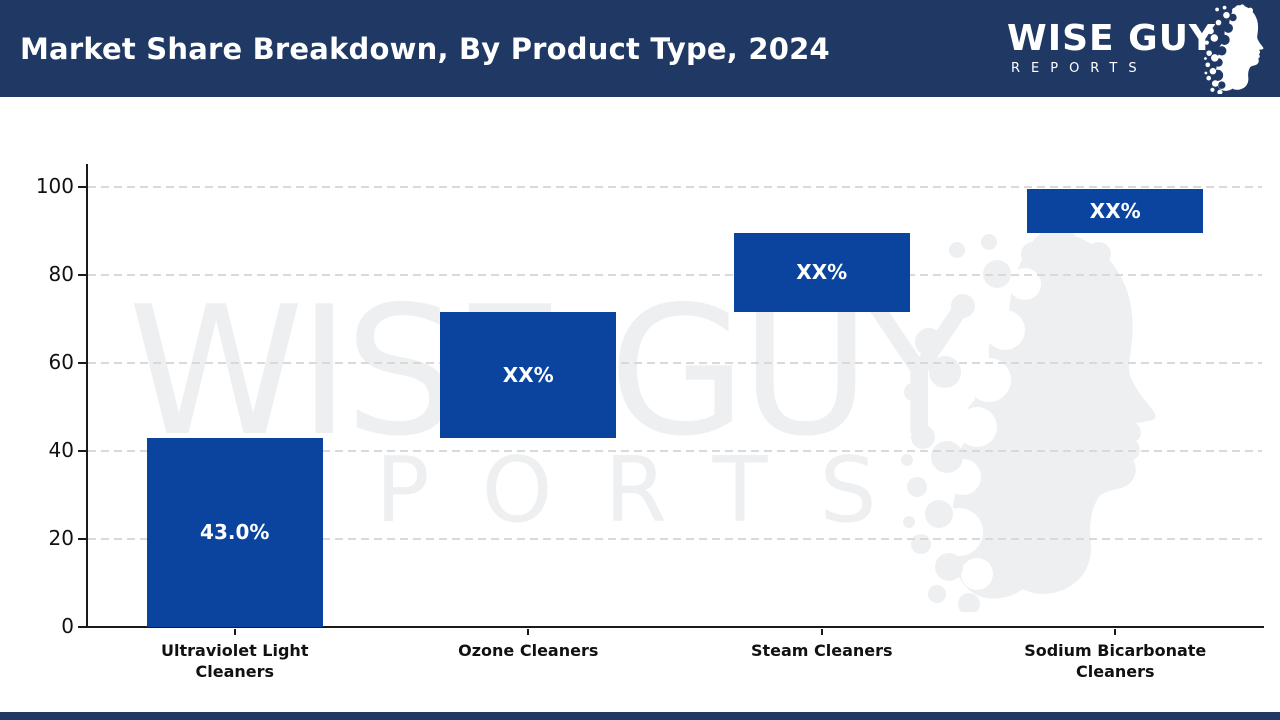 The width and height of the screenshot is (1280, 720). I want to click on y-tick-label: 80, so click(61, 274).